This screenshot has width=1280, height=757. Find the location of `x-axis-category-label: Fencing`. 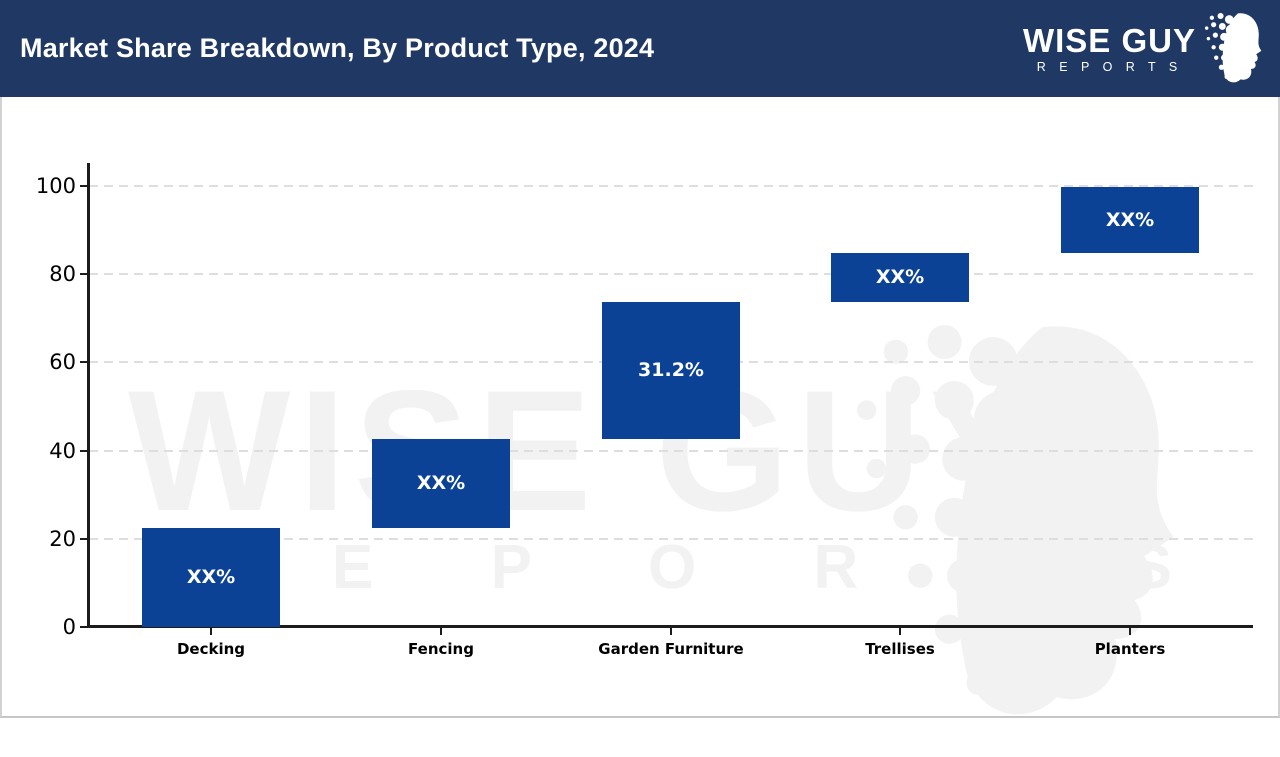

x-axis-category-label: Fencing is located at coordinates (441, 649).